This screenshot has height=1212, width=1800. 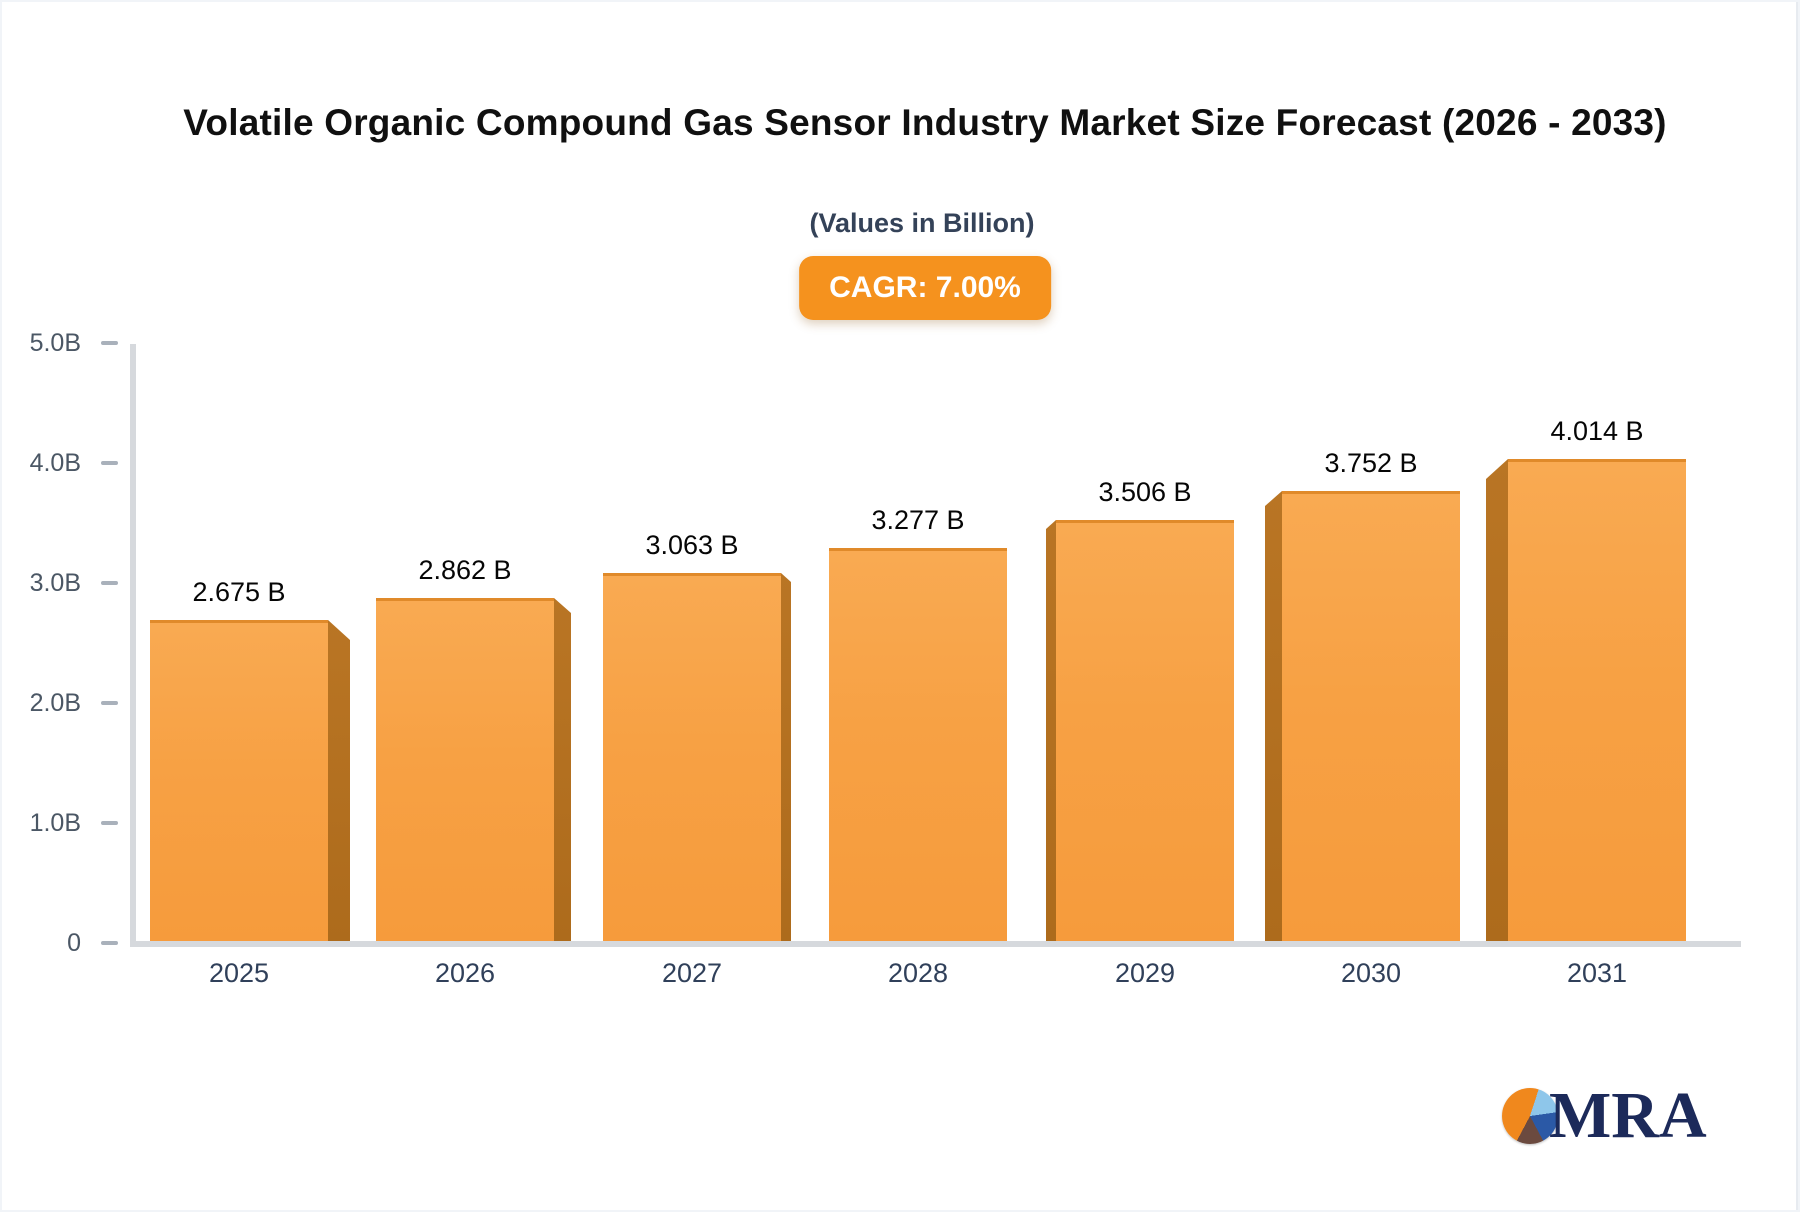 What do you see at coordinates (109, 343) in the screenshot?
I see `y-tick-mark-5.0B` at bounding box center [109, 343].